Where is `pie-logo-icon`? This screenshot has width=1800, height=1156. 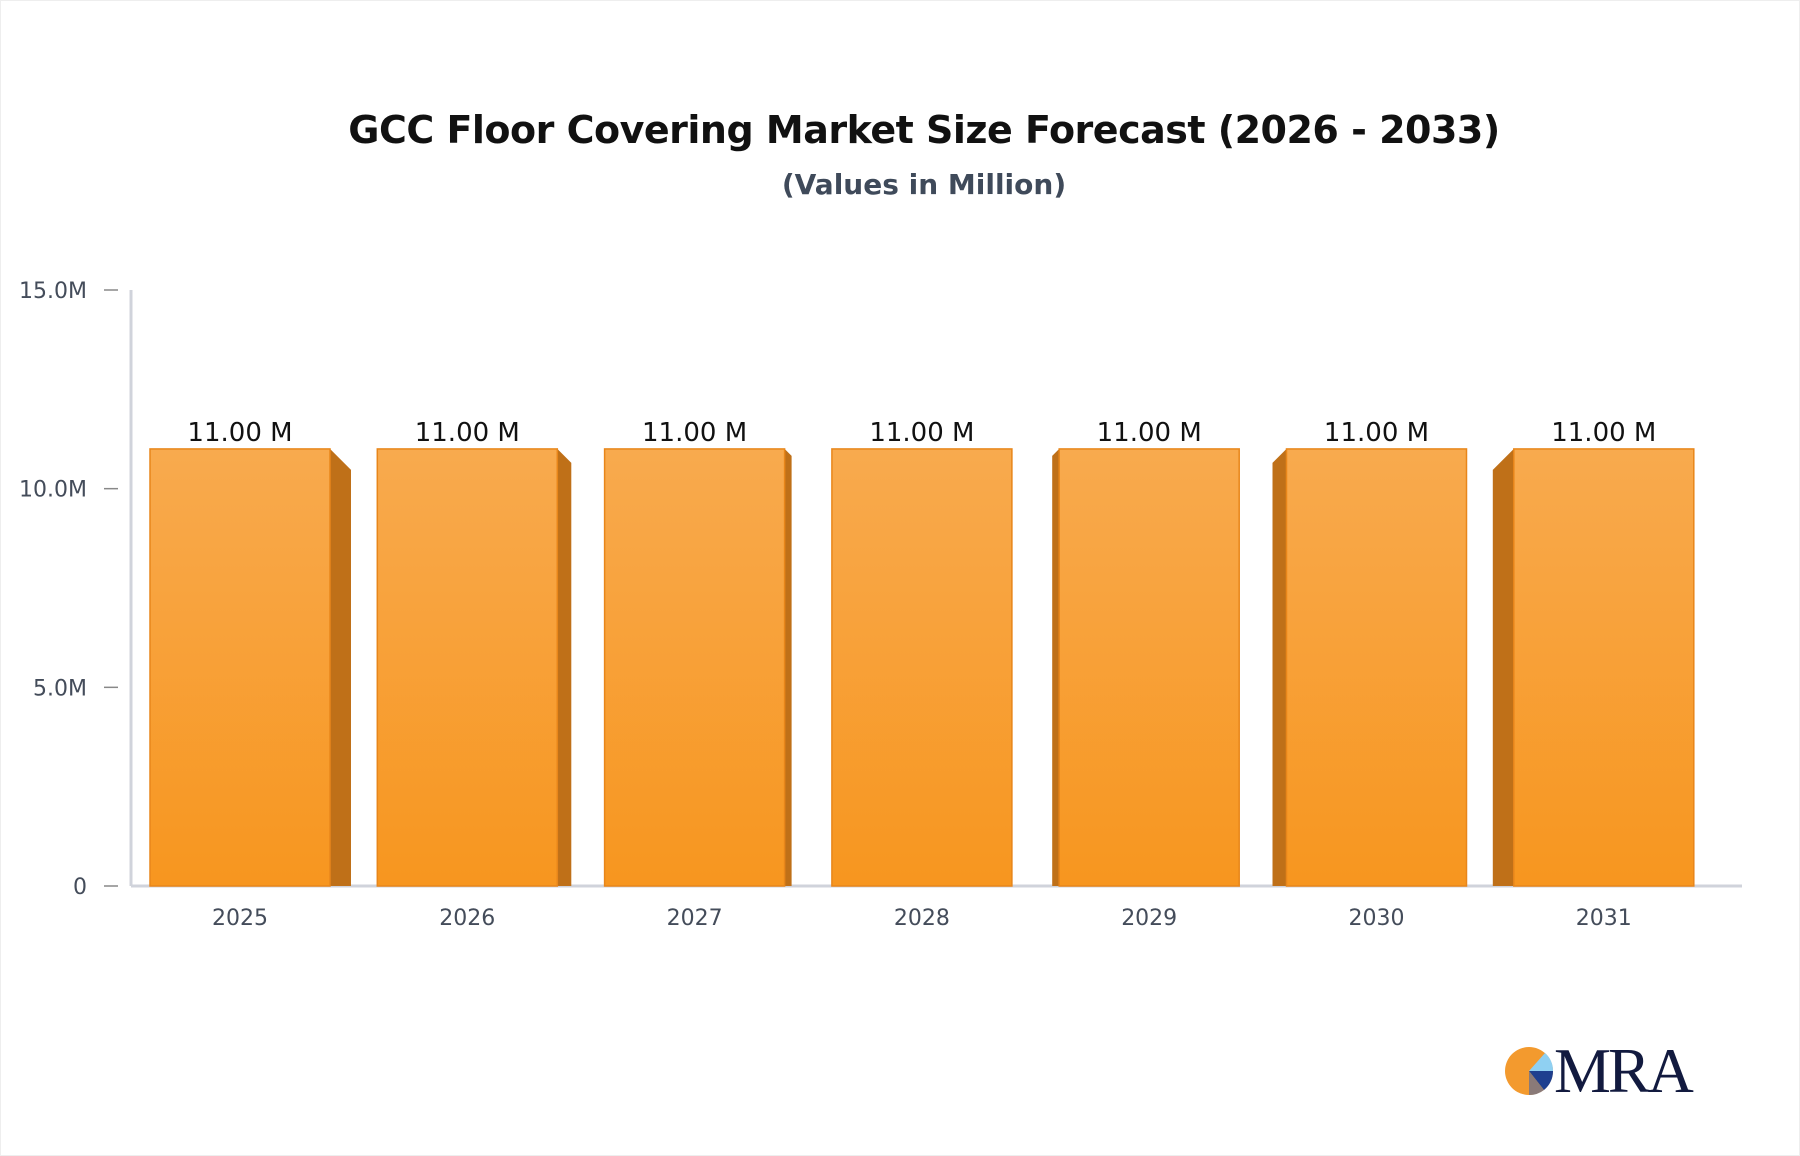
pie-logo-icon is located at coordinates (1529, 1071).